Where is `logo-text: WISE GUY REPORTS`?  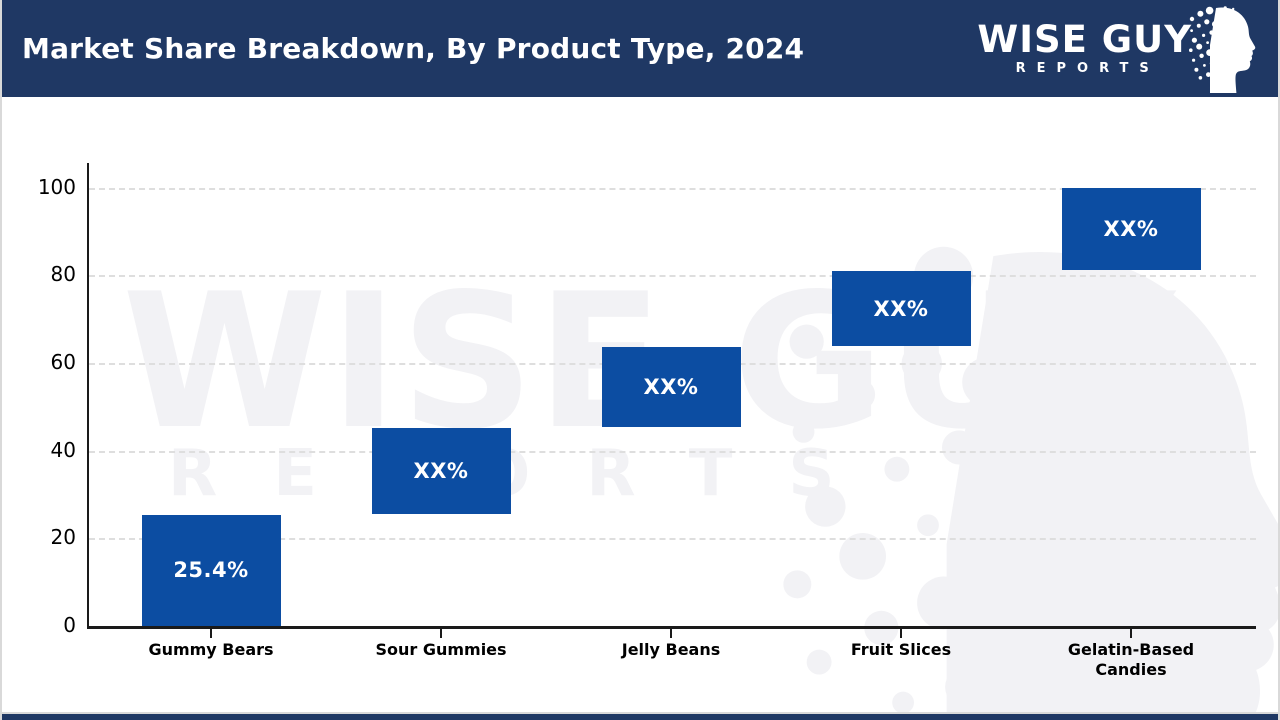 logo-text: WISE GUY REPORTS is located at coordinates (1084, 48).